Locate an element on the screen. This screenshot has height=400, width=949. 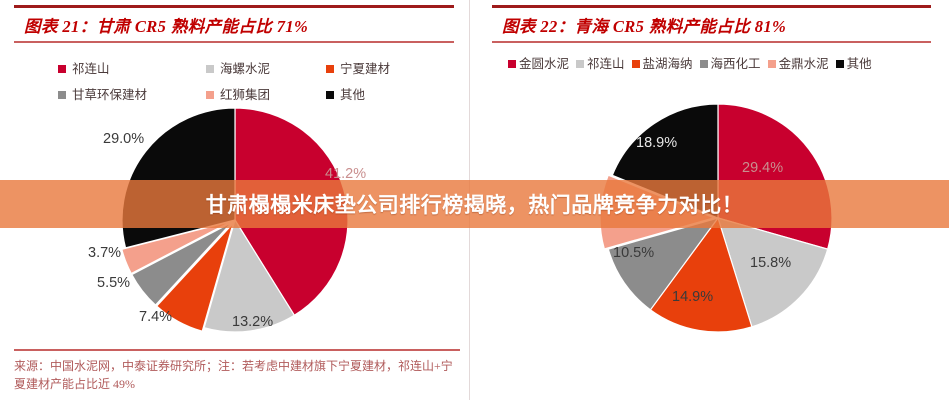
legend-item-haixi: 海西化工 is located at coordinates (730, 64).